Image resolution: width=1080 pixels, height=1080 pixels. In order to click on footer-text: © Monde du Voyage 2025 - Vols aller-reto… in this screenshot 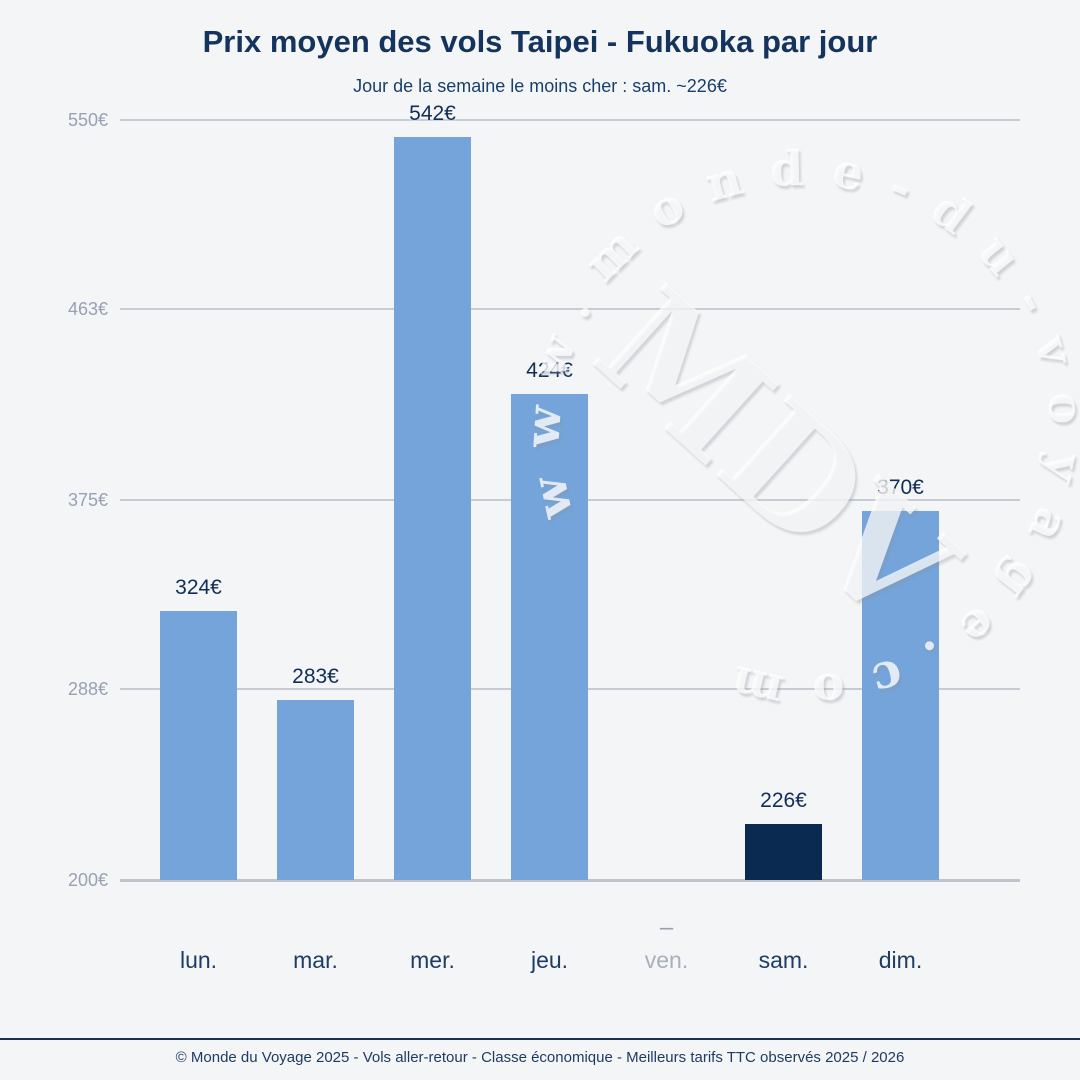, I will do `click(540, 1057)`.